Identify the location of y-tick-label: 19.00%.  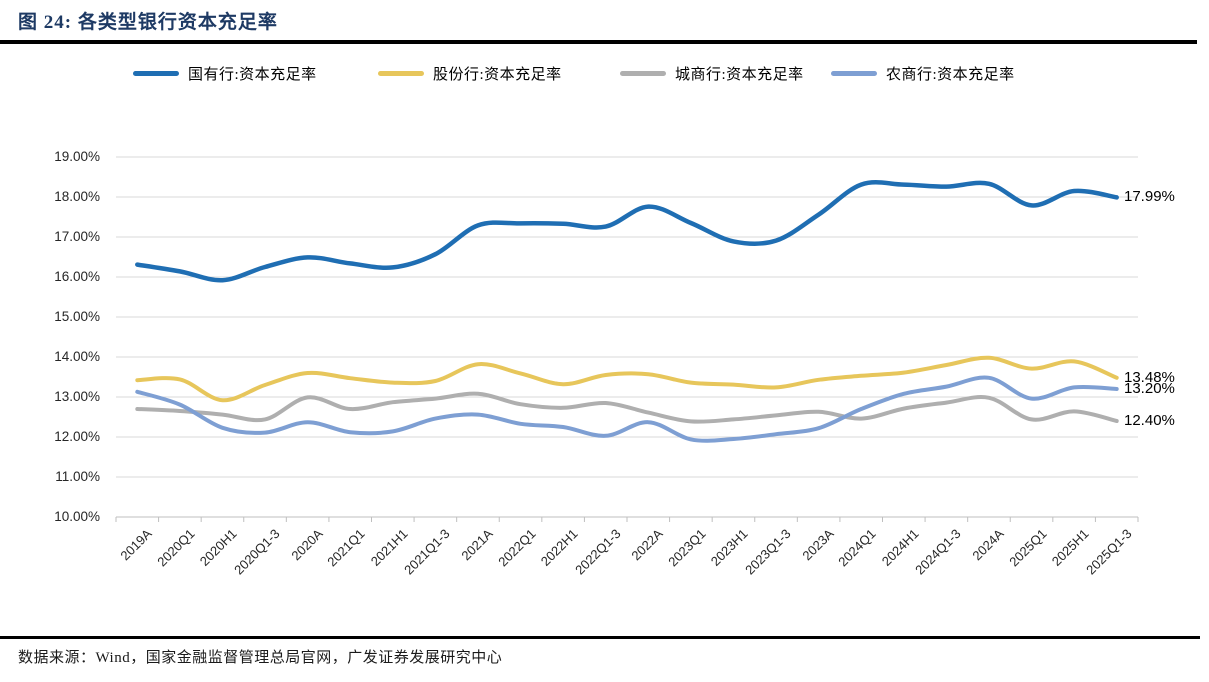
(77, 156).